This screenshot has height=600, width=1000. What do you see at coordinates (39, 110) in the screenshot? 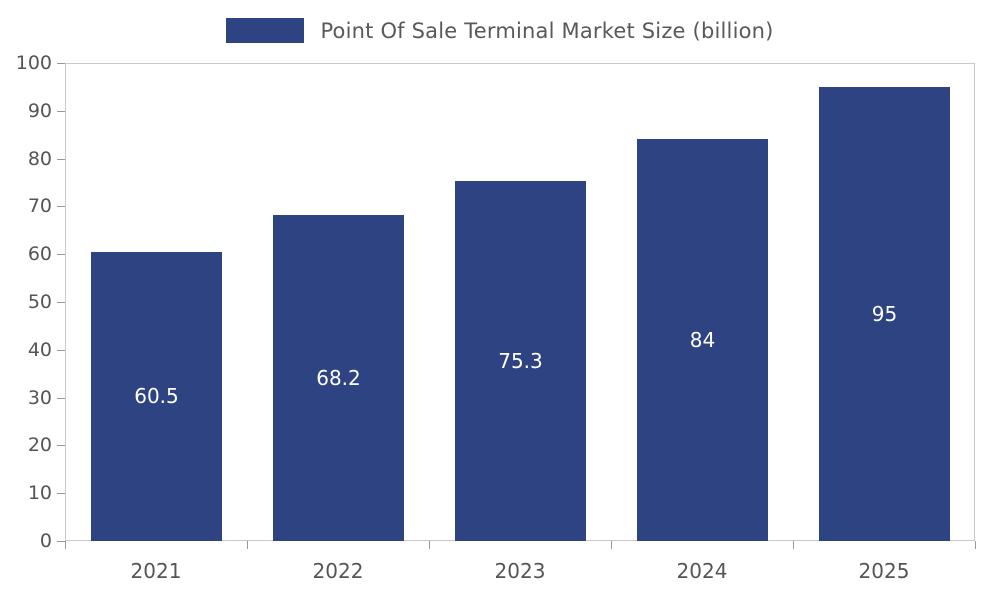
I see `y-tick-label: 90` at bounding box center [39, 110].